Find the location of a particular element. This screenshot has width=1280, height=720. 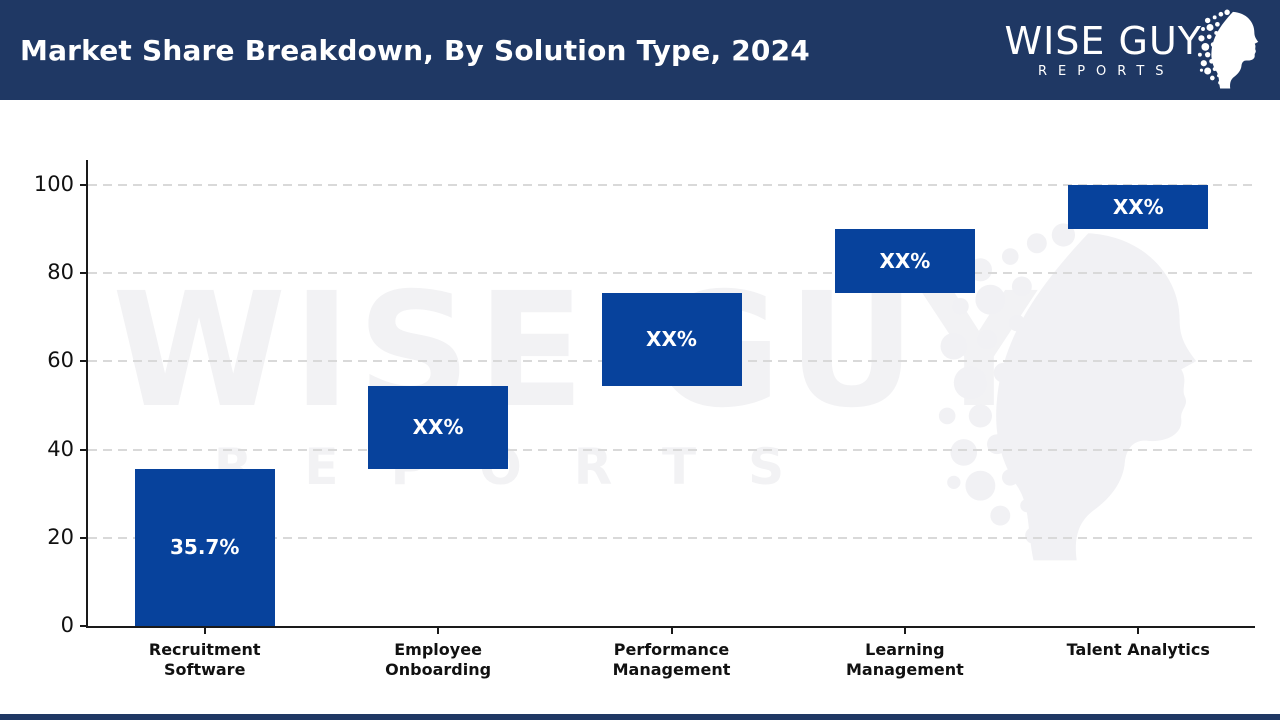

x-category-label-line: Software is located at coordinates (204, 669).